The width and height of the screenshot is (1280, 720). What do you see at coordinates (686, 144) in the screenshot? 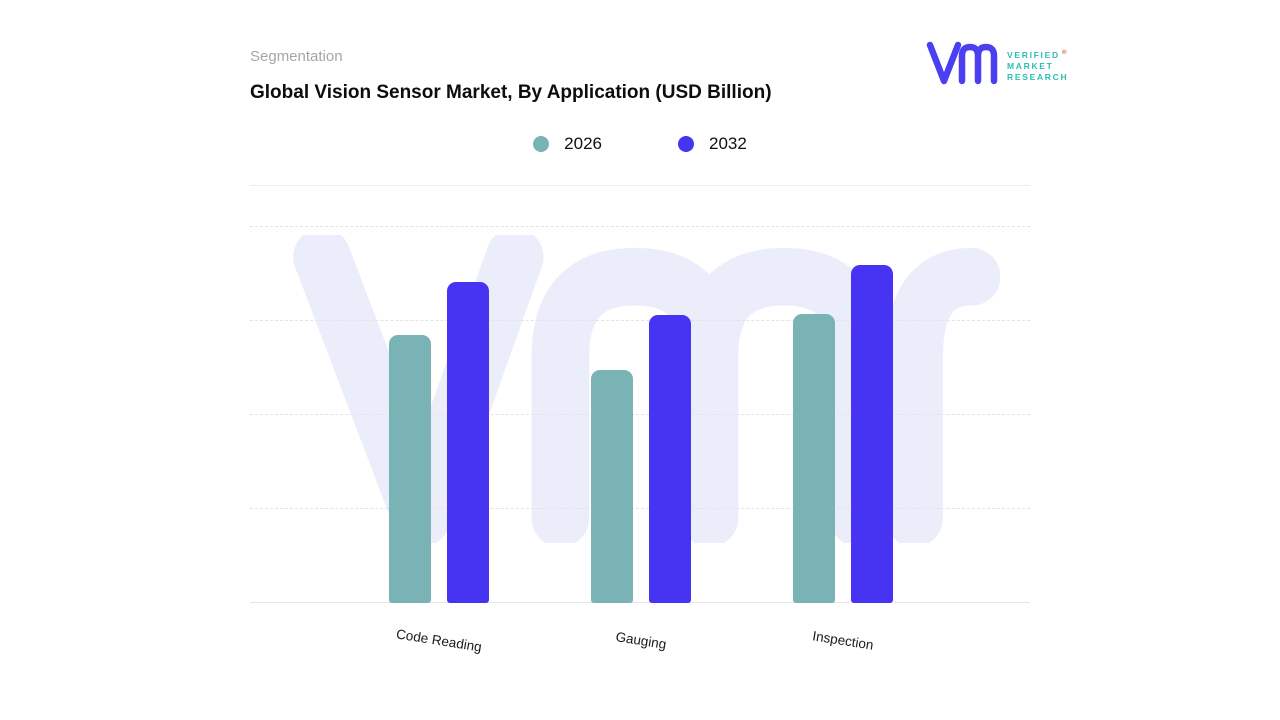
I see `legend-dot-2032` at bounding box center [686, 144].